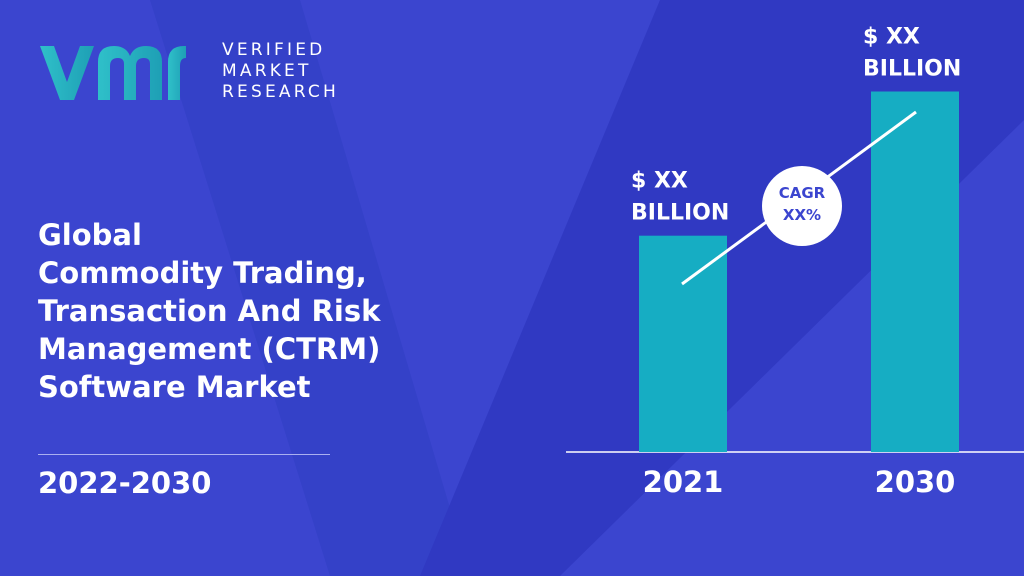 Image resolution: width=1024 pixels, height=576 pixels. What do you see at coordinates (174, 387) in the screenshot?
I see `title-line-5: Software Market` at bounding box center [174, 387].